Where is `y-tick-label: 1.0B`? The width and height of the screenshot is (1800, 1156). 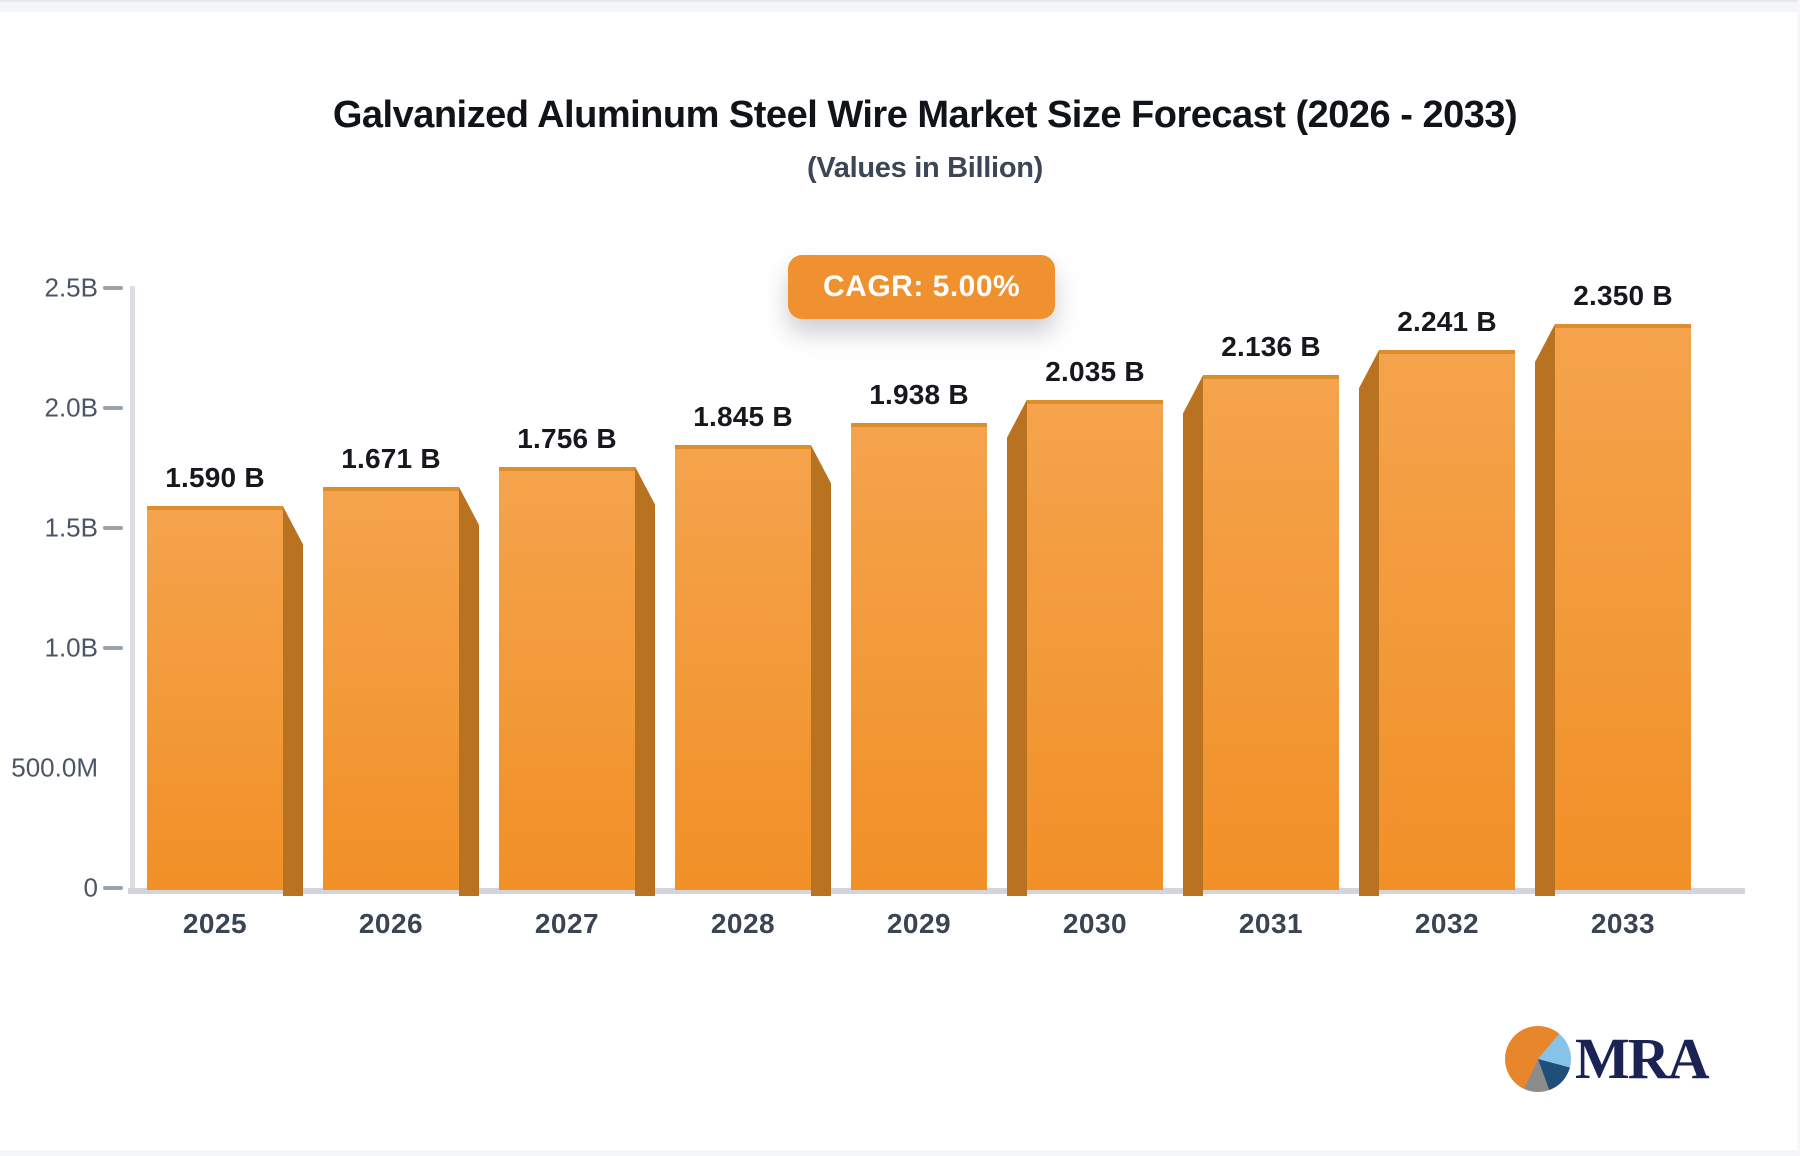 y-tick-label: 1.0B is located at coordinates (71, 647).